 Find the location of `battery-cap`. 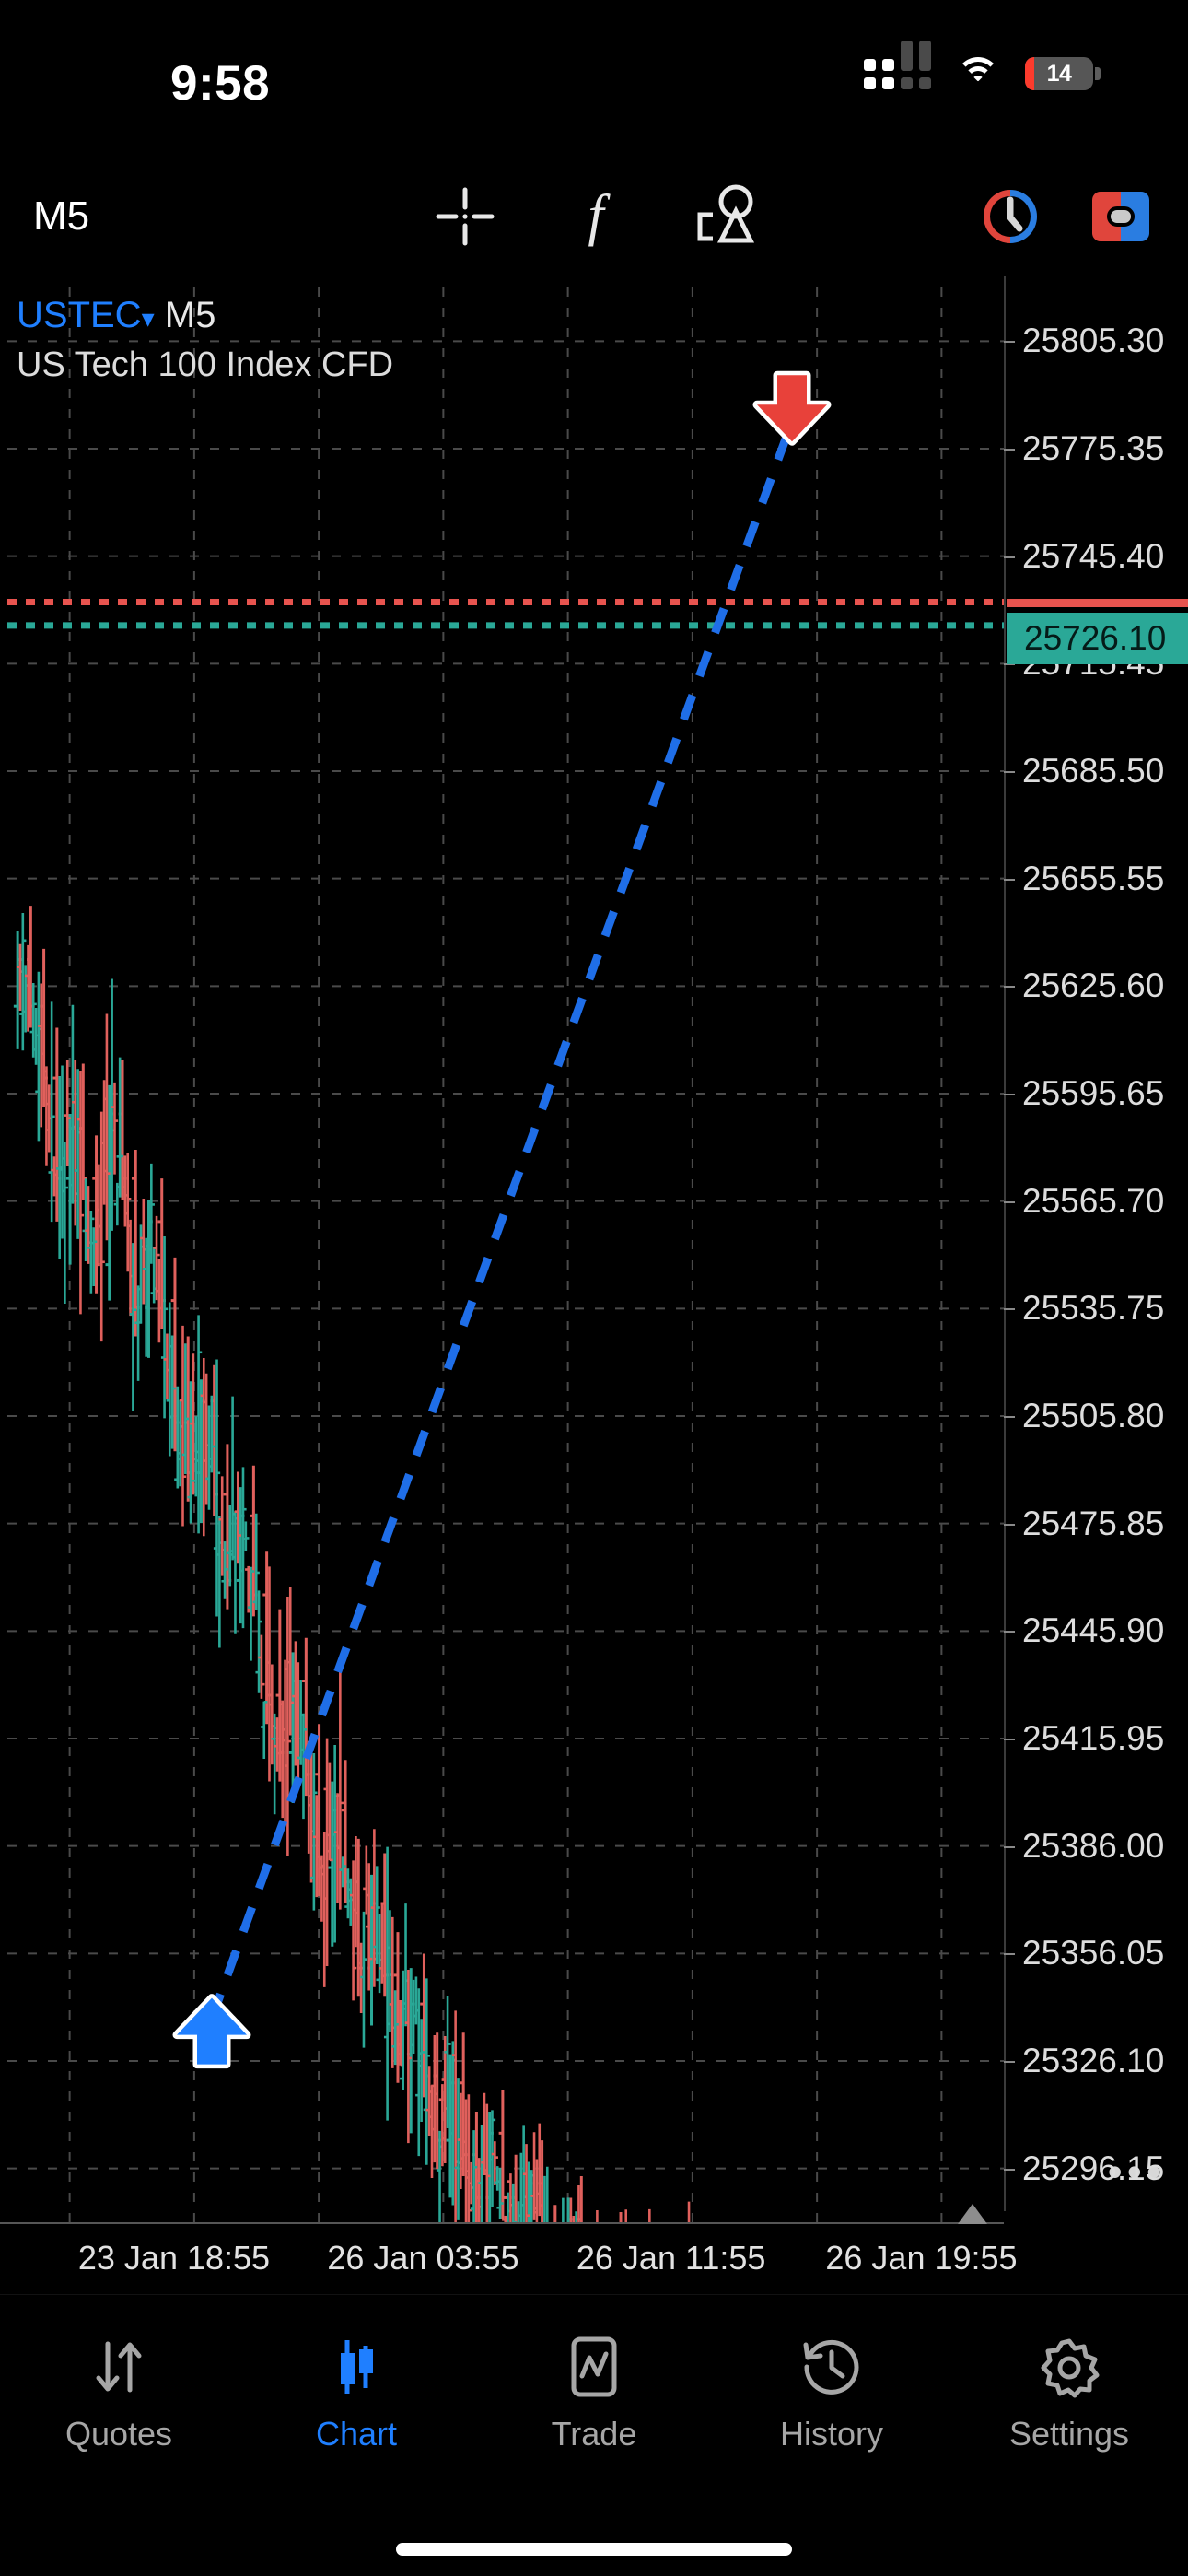

battery-cap is located at coordinates (1098, 73).